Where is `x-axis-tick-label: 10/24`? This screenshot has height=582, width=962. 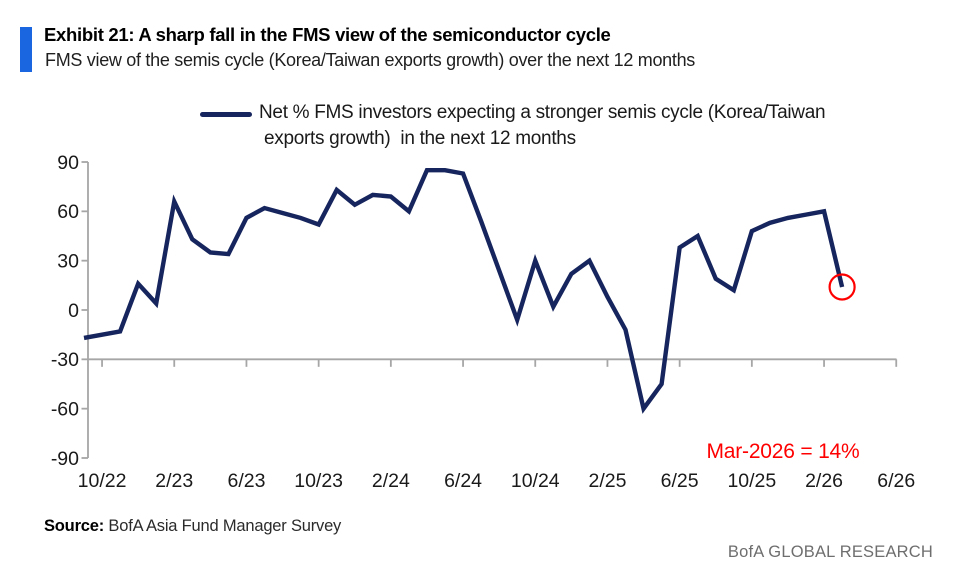
x-axis-tick-label: 10/24 is located at coordinates (535, 481).